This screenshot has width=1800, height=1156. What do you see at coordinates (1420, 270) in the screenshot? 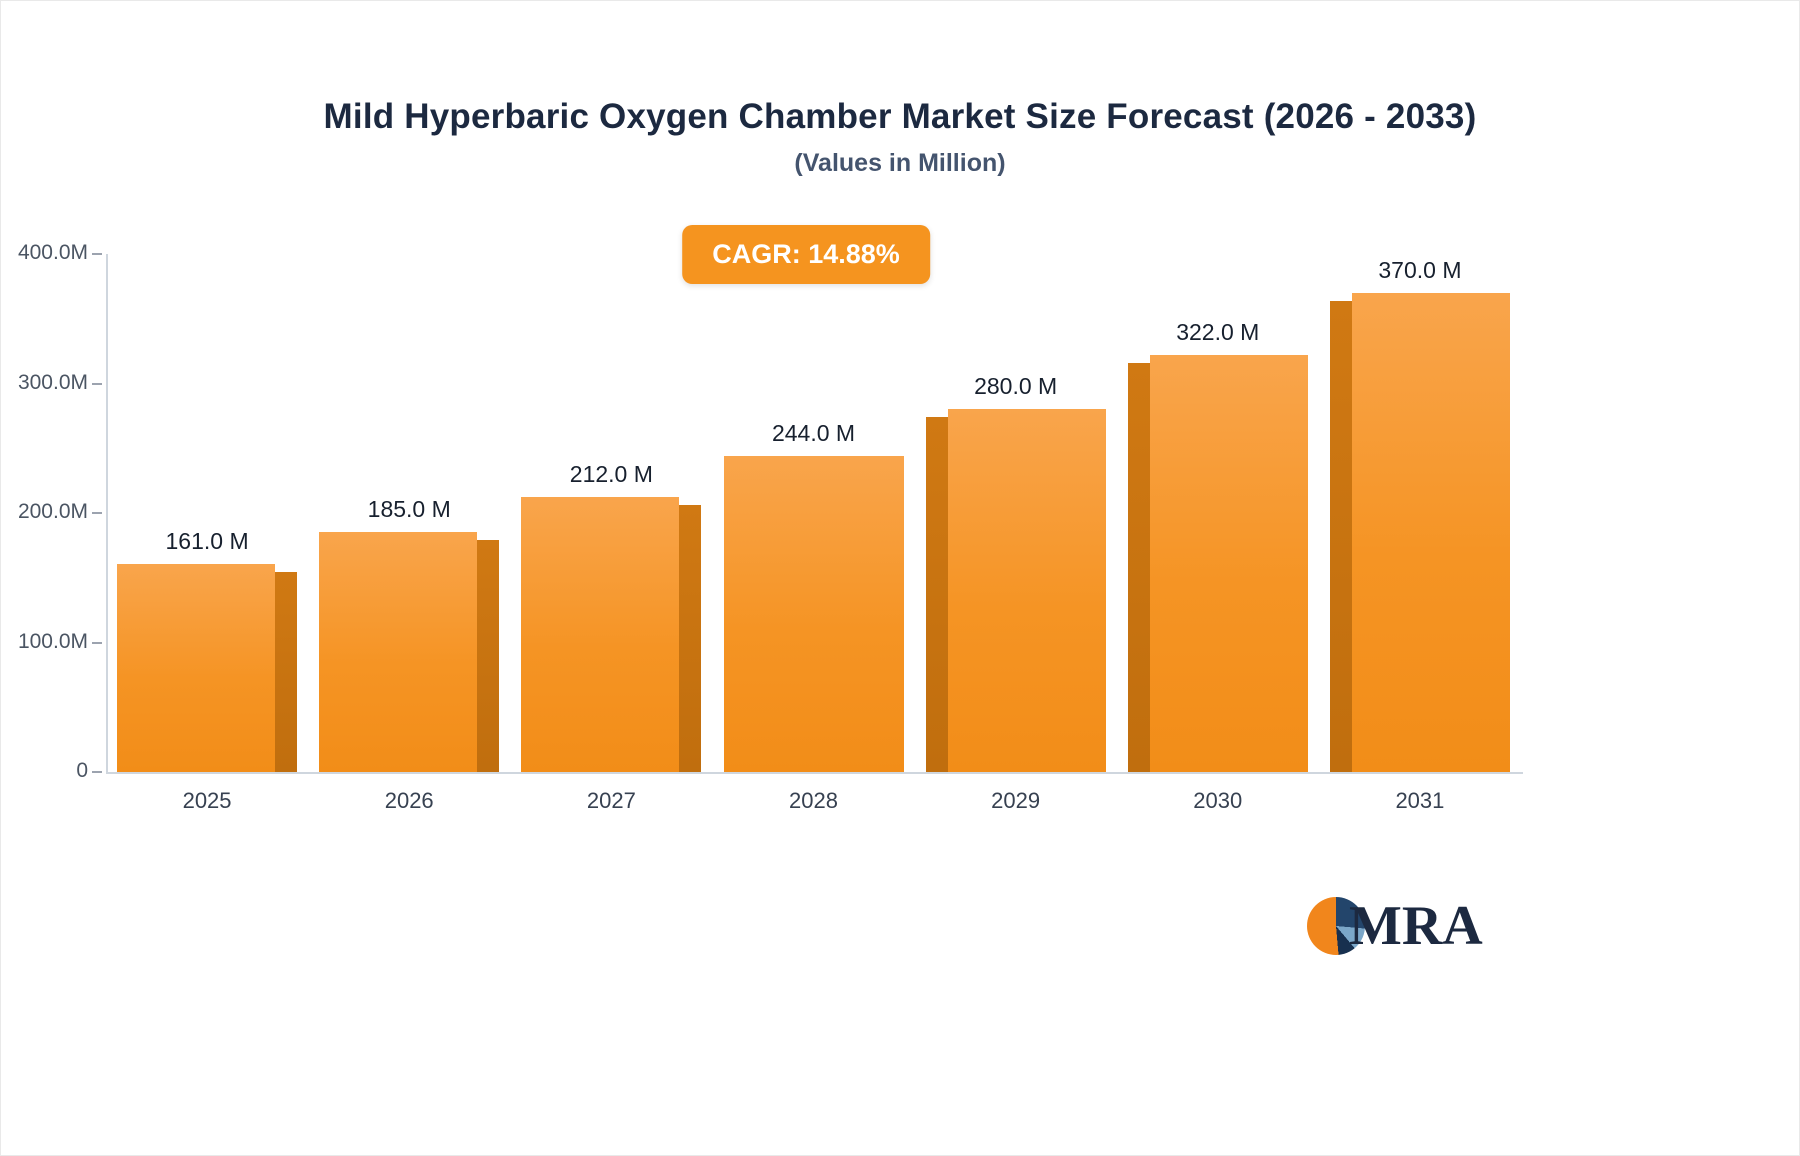
I see `bar-value-label: 370.0 M` at bounding box center [1420, 270].